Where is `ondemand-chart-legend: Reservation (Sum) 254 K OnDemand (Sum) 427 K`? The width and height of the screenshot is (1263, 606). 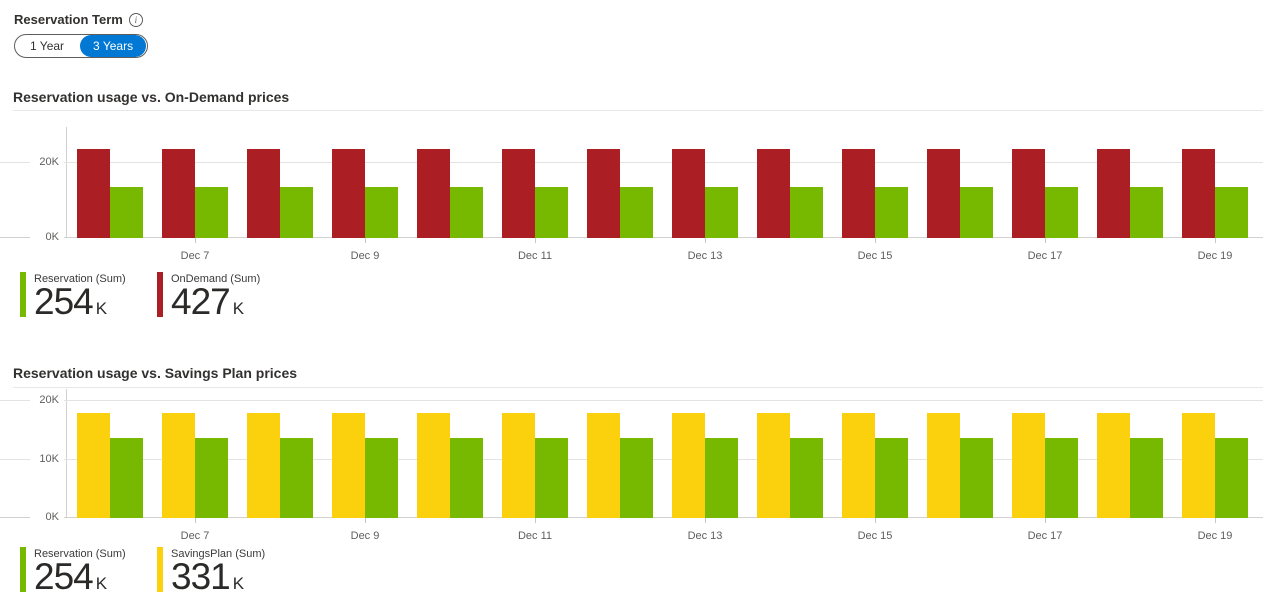
ondemand-chart-legend: Reservation (Sum) 254 K OnDemand (Sum) 427 K is located at coordinates (147, 298).